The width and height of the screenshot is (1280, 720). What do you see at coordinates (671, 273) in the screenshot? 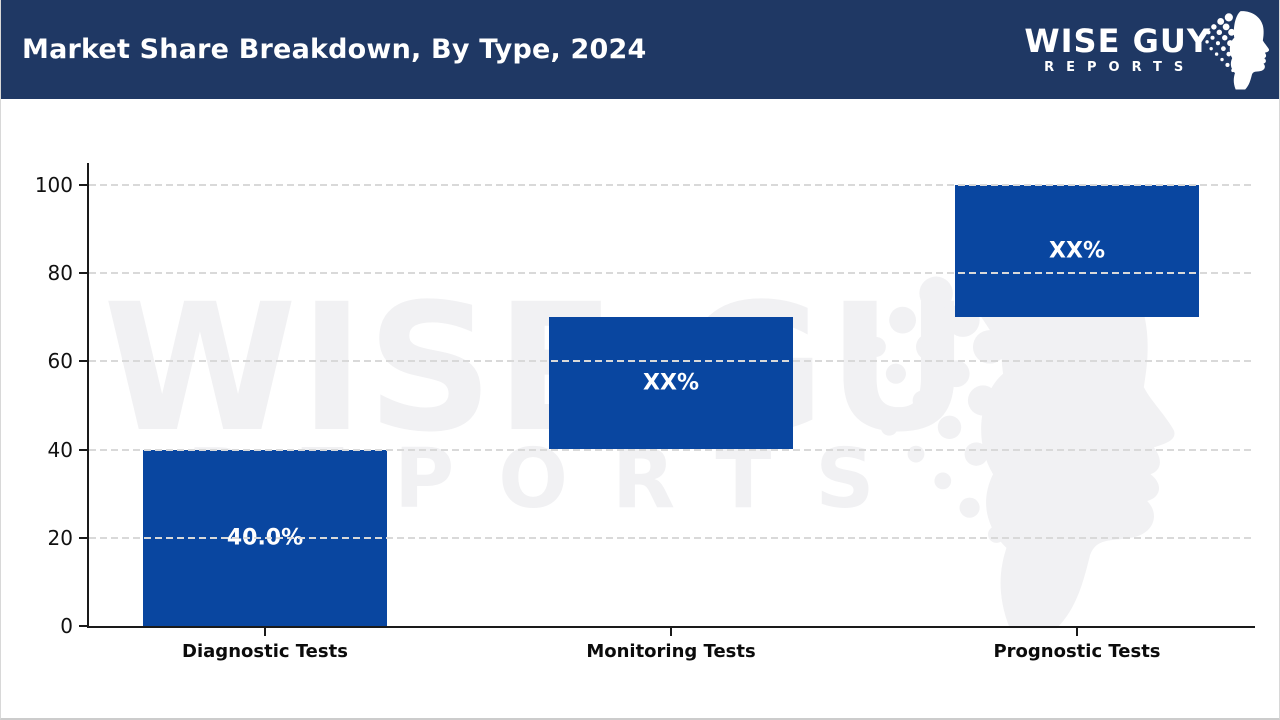
I see `gridline-y80` at bounding box center [671, 273].